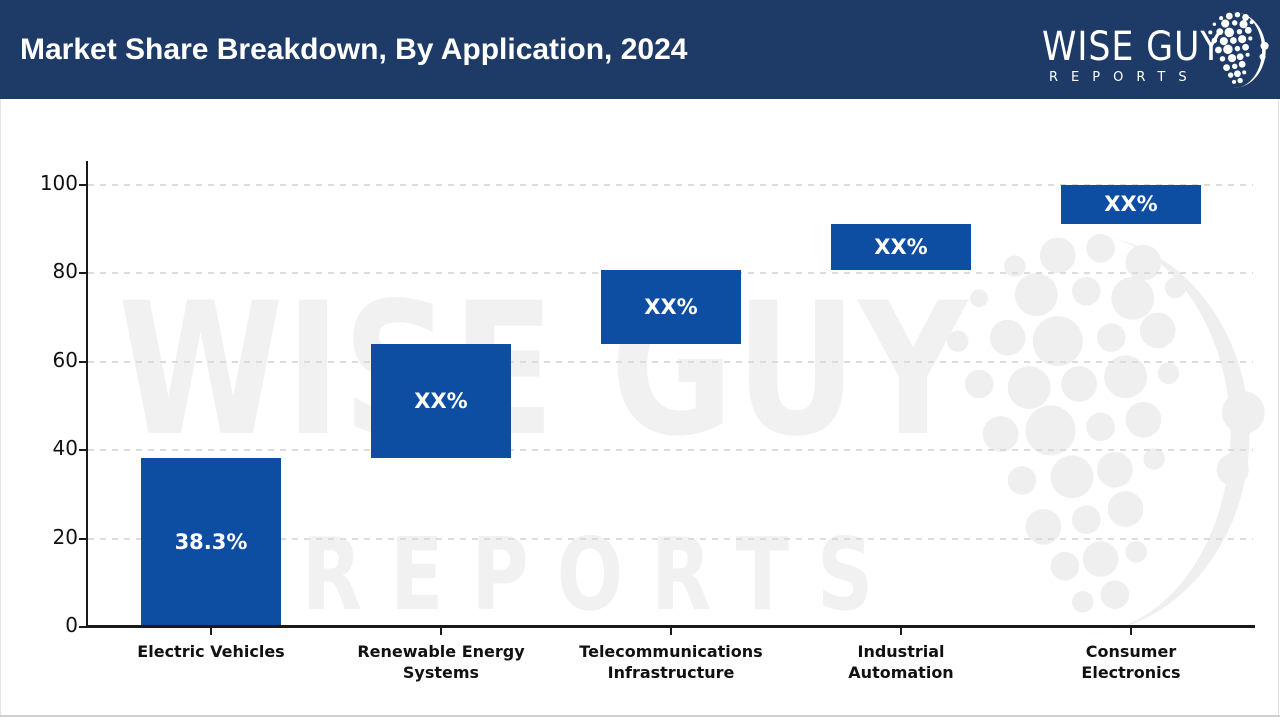 The width and height of the screenshot is (1280, 720). Describe the element at coordinates (58, 183) in the screenshot. I see `y-tick-label: 100` at that location.